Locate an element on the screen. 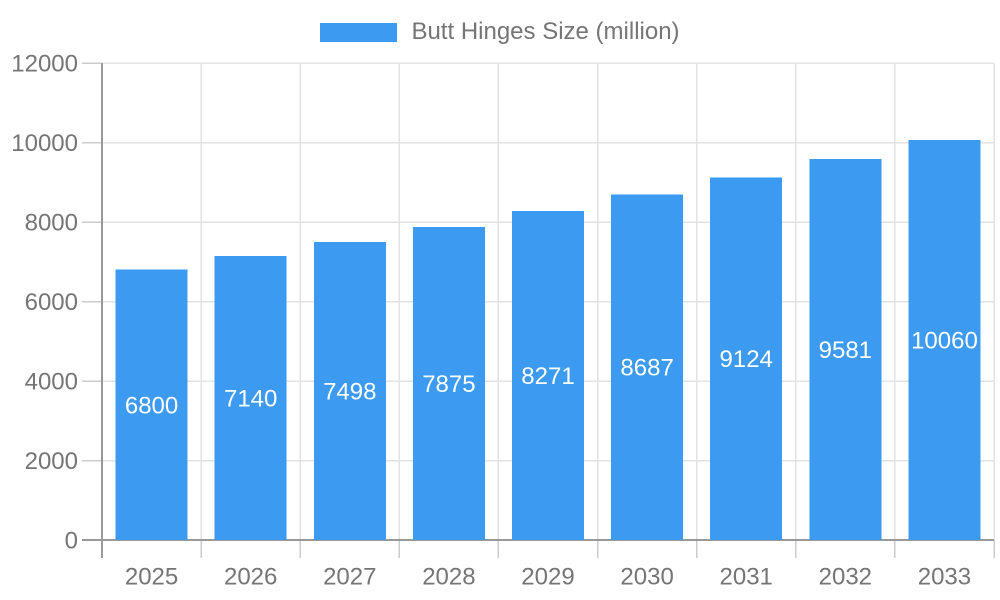  bar-value-label: 10060 is located at coordinates (944, 340).